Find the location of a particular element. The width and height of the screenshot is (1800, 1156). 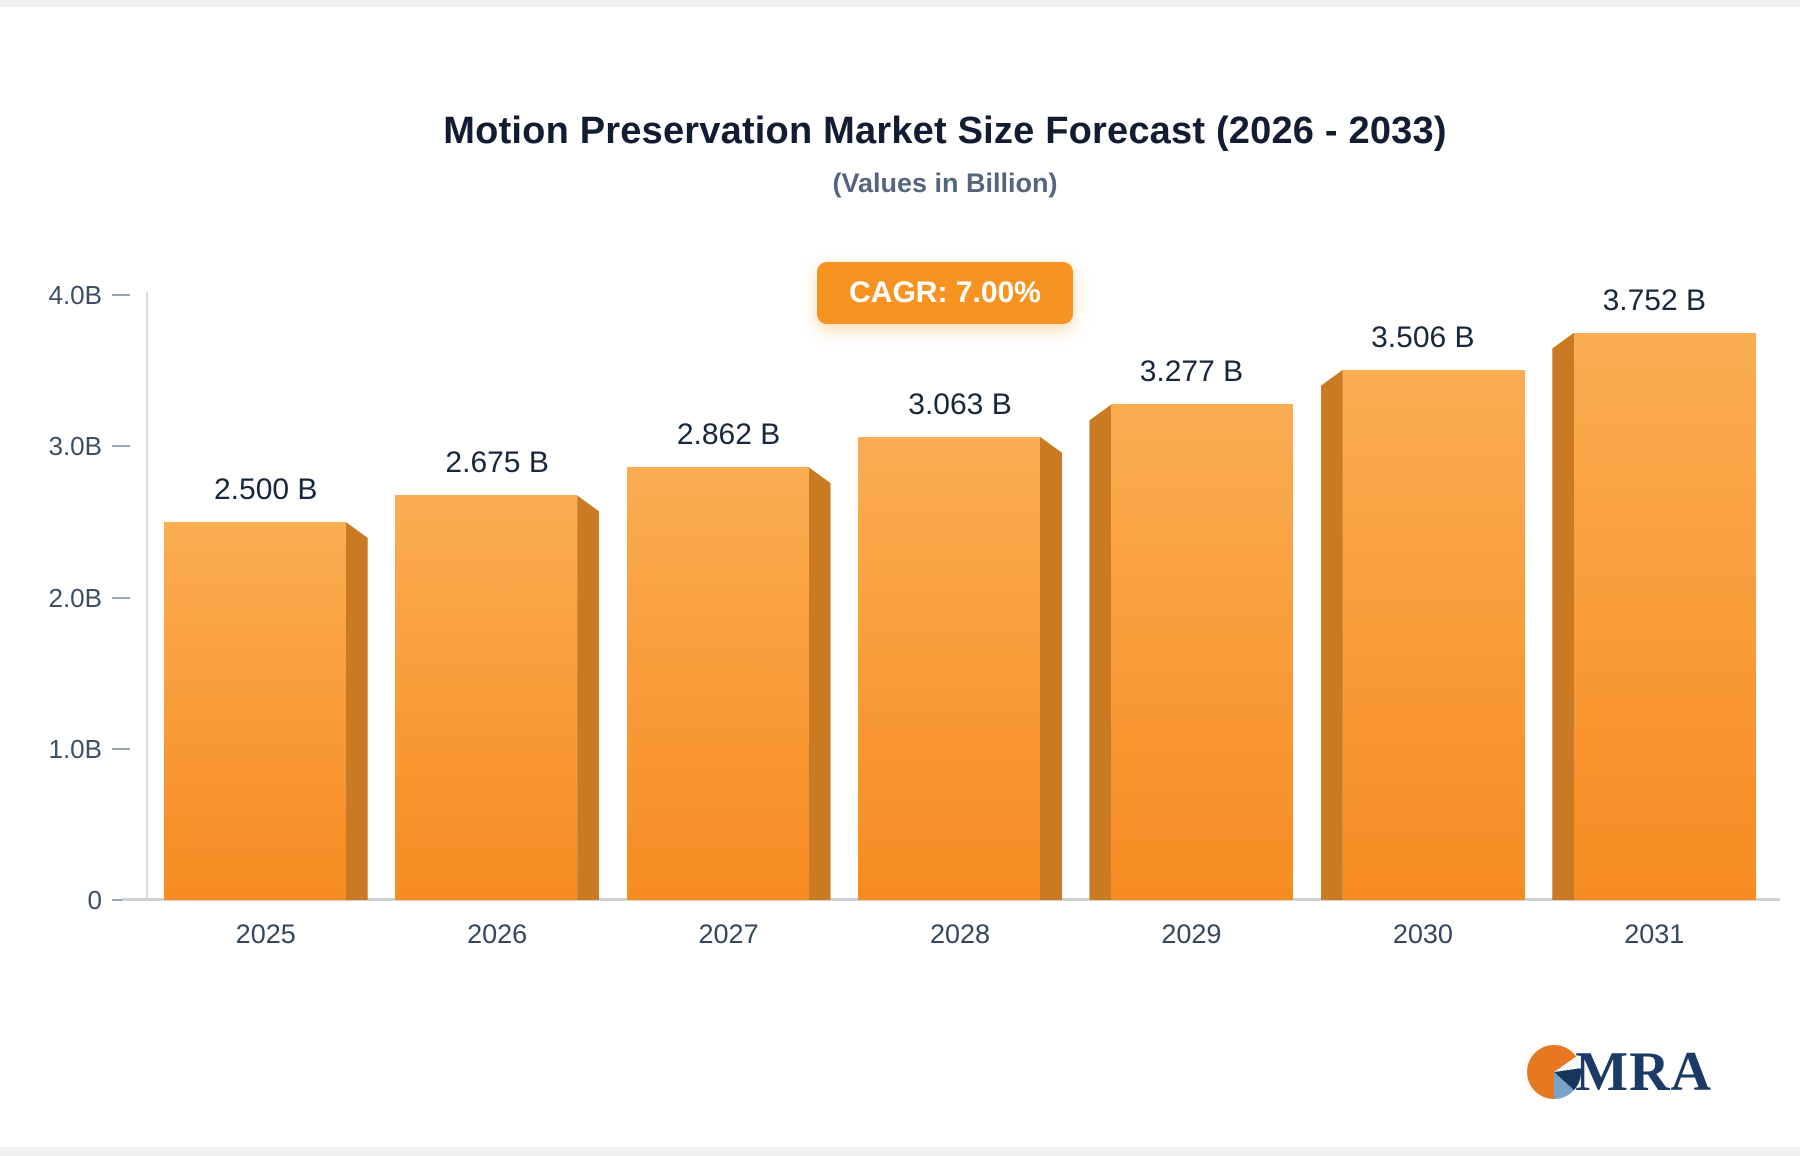

cagr-badge: CAGR: 7.00% is located at coordinates (945, 293).